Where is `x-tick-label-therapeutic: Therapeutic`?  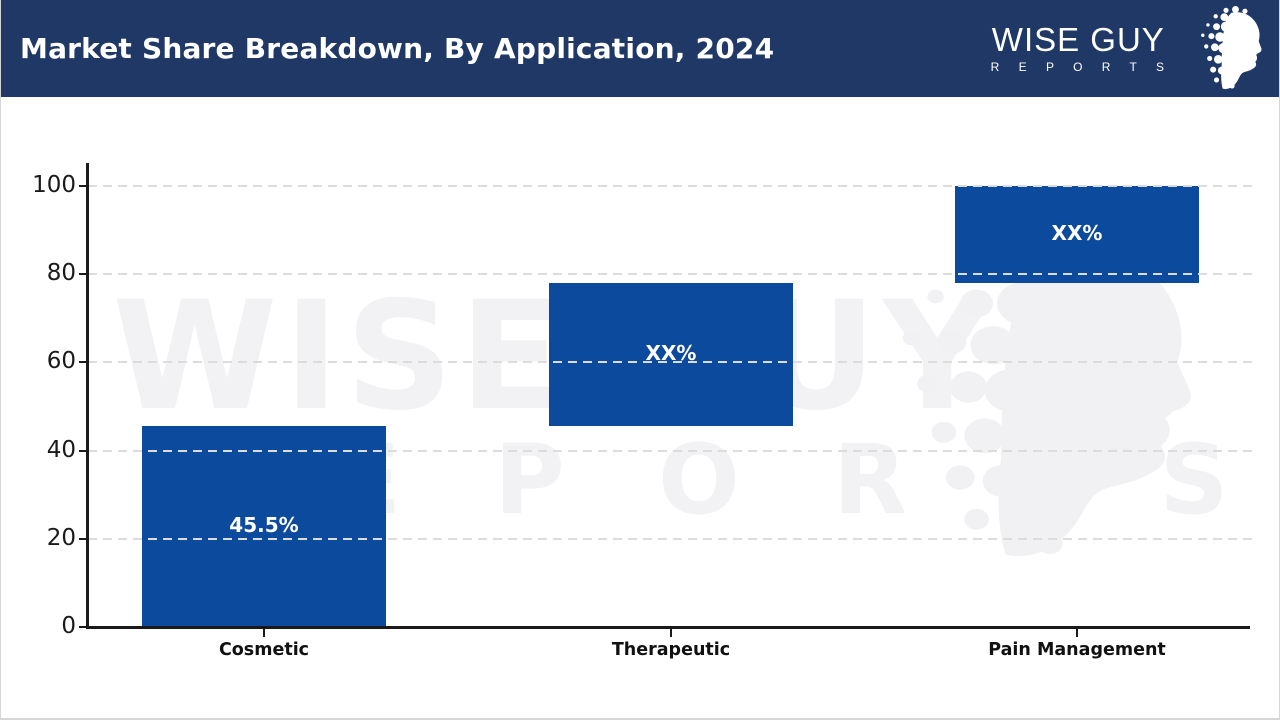 x-tick-label-therapeutic: Therapeutic is located at coordinates (671, 650).